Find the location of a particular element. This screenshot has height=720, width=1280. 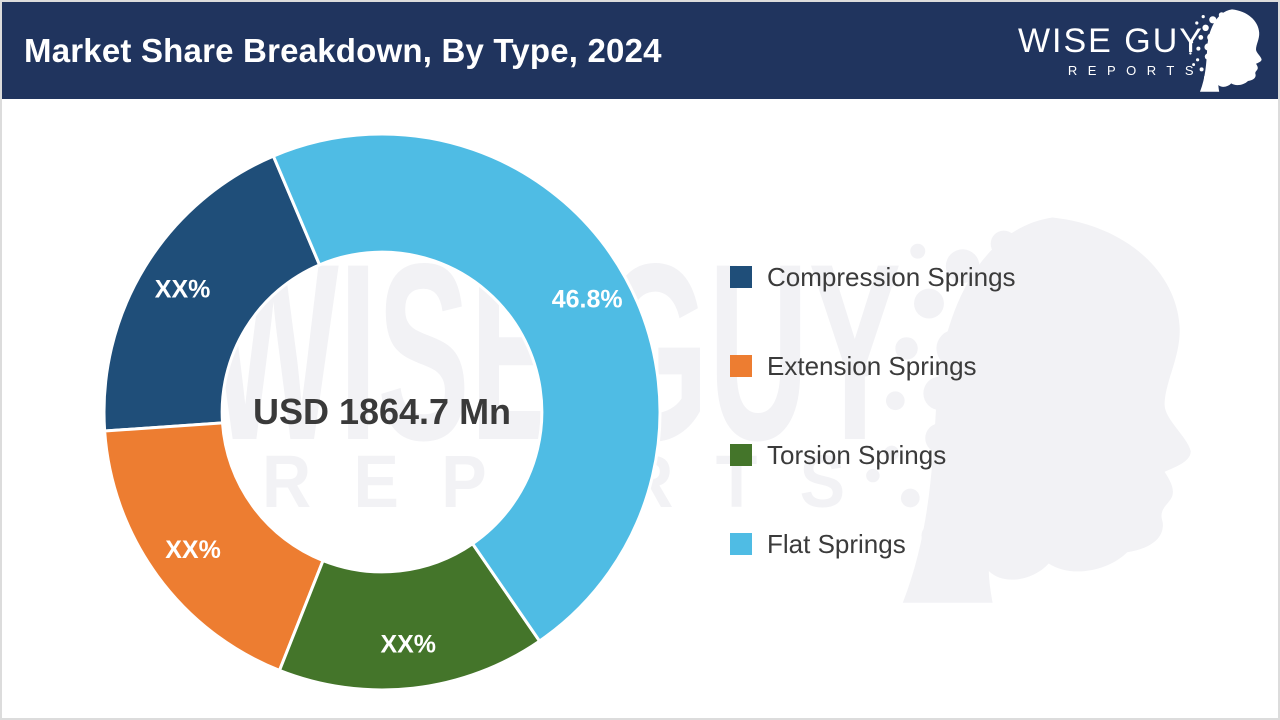

wiseguy-logo: WISE GUY REPORTS is located at coordinates (1141, 51).